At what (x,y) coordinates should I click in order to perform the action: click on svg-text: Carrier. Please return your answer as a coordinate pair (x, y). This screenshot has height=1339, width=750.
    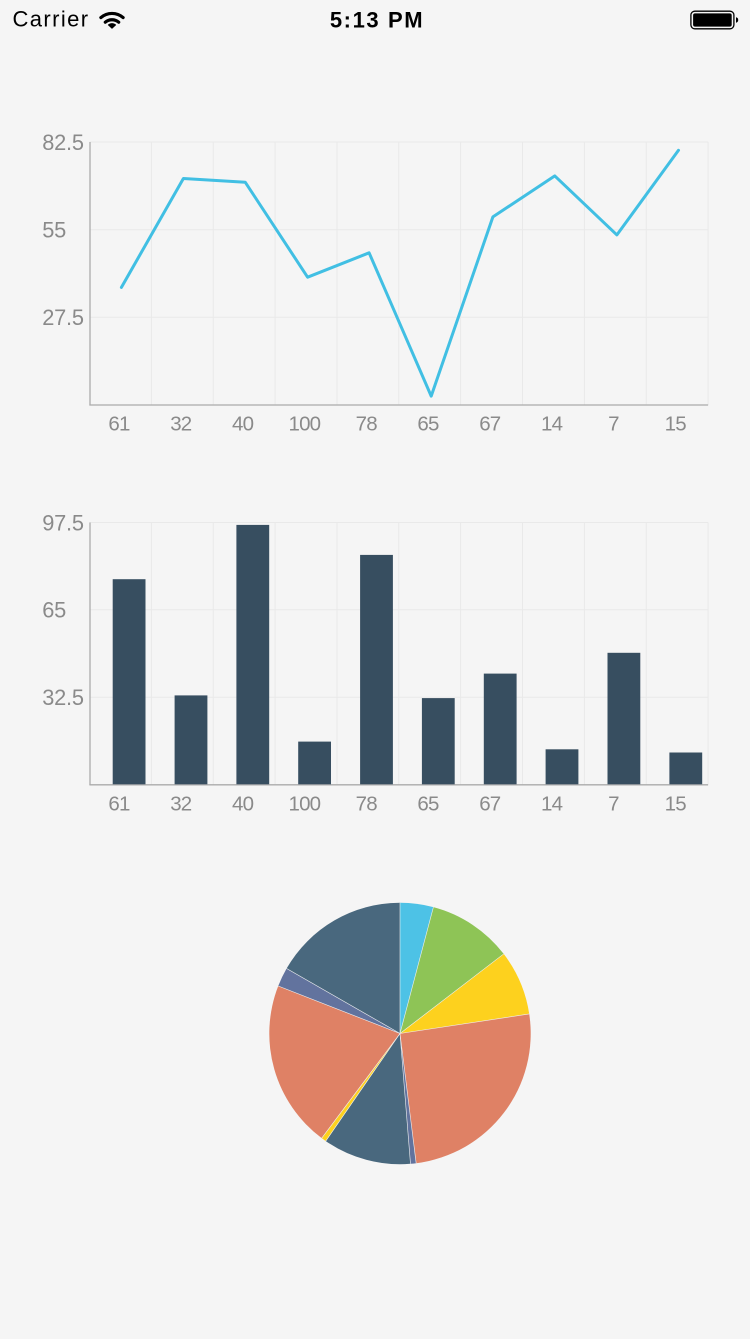
    Looking at the image, I should click on (51, 19).